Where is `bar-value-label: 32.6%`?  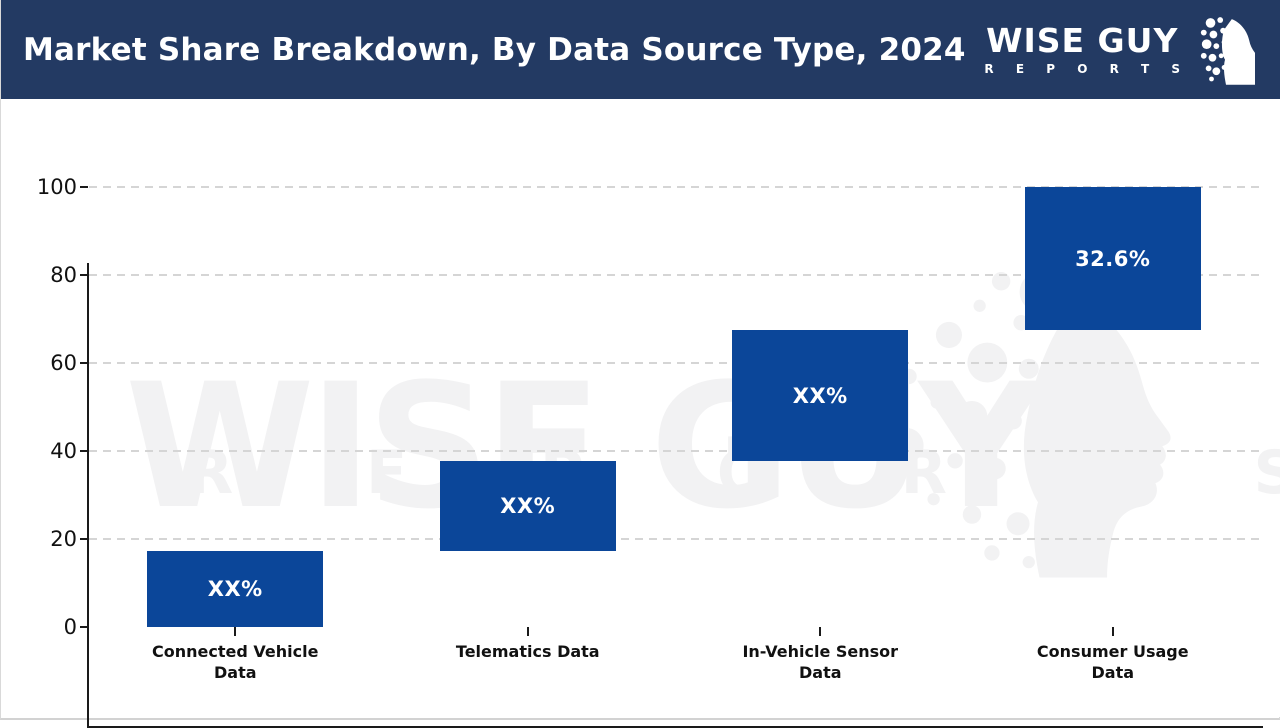 bar-value-label: 32.6% is located at coordinates (1113, 258).